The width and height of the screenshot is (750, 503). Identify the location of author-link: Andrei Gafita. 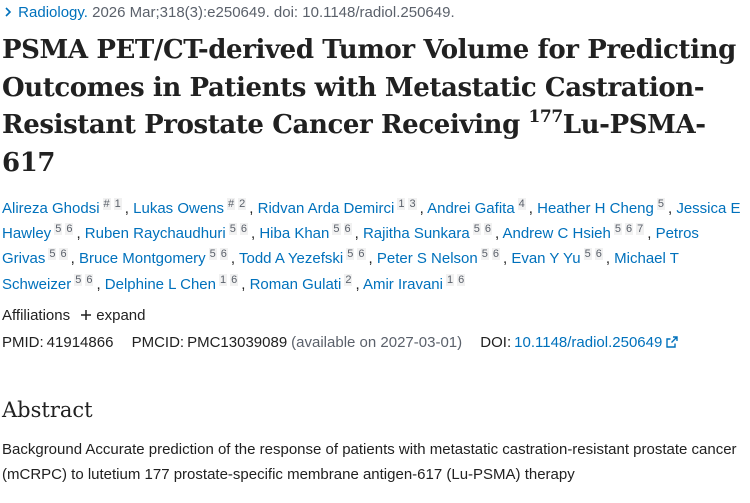
(471, 208).